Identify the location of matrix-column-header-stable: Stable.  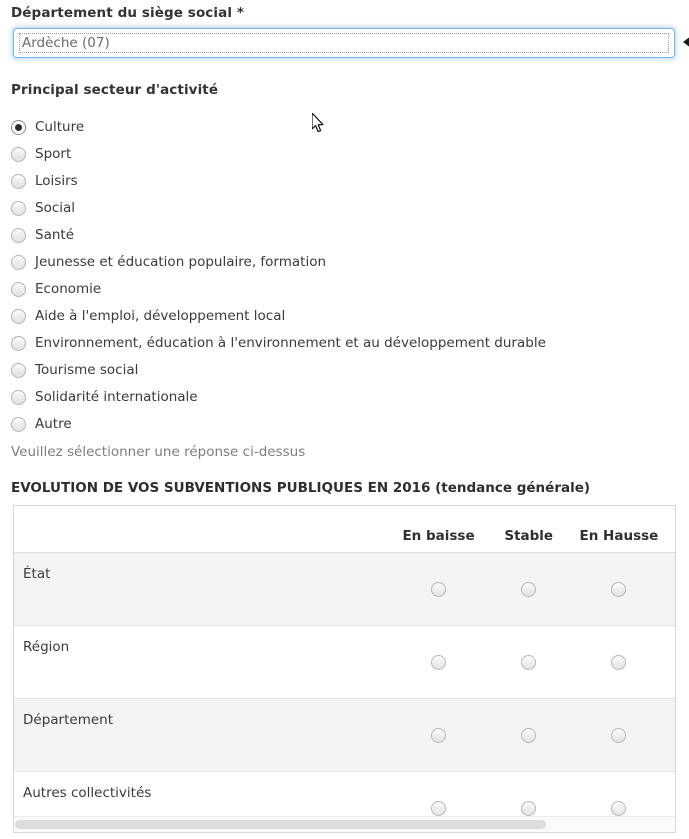
(528, 529).